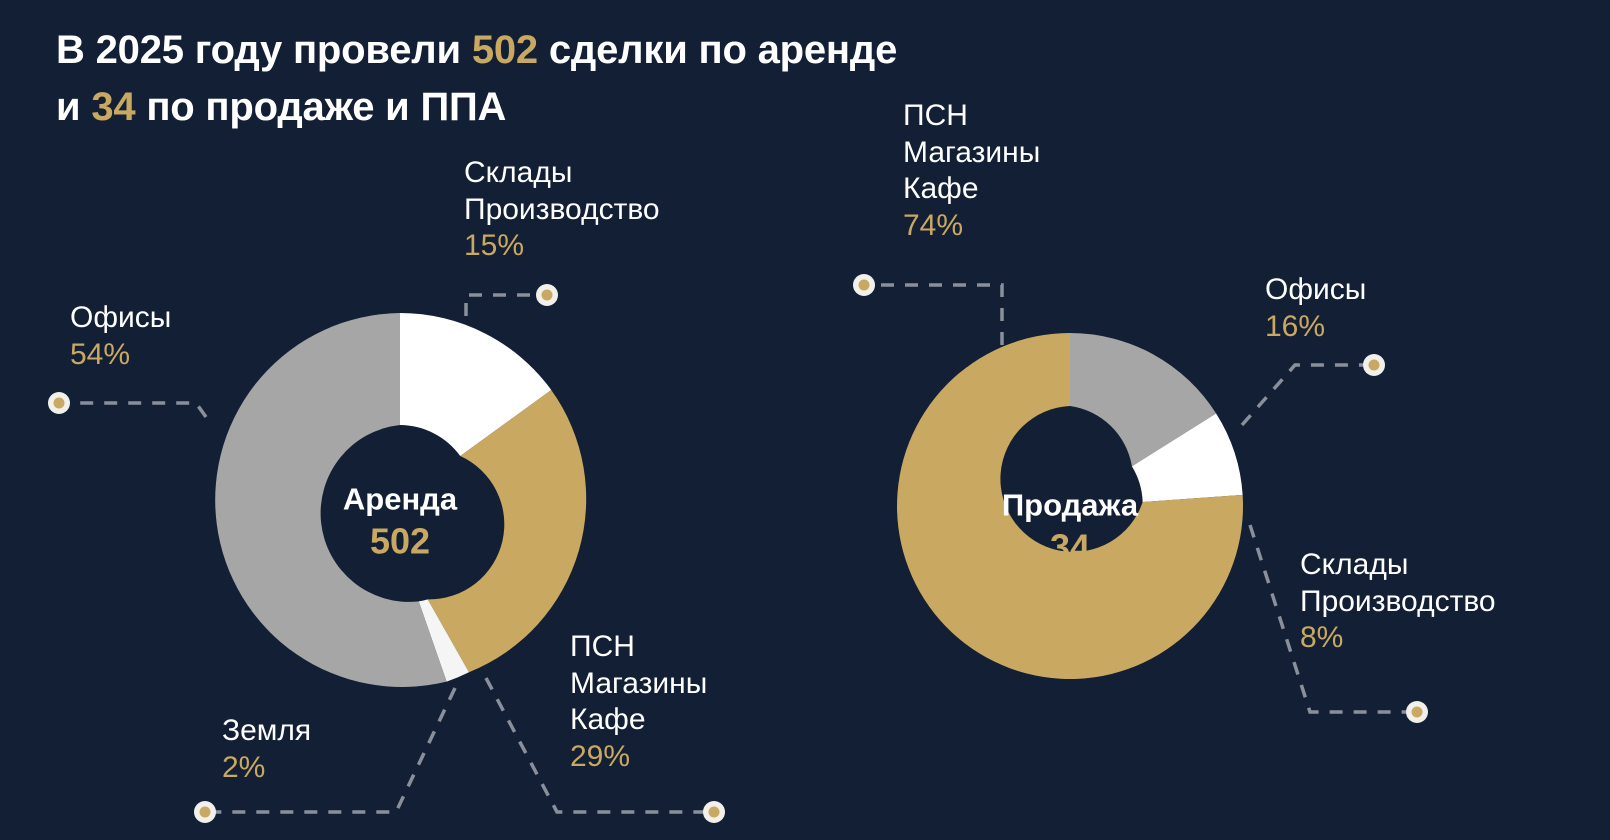 This screenshot has height=840, width=1610. What do you see at coordinates (972, 152) in the screenshot?
I see `callout-sale-psn-line2: Магазины` at bounding box center [972, 152].